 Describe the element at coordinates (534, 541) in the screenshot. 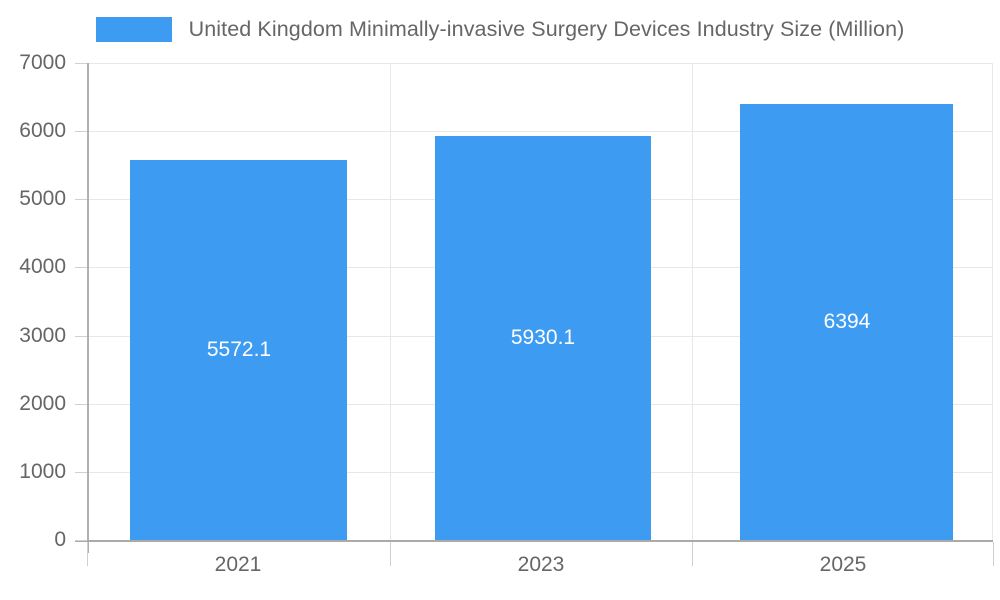

I see `x-axis-line` at that location.